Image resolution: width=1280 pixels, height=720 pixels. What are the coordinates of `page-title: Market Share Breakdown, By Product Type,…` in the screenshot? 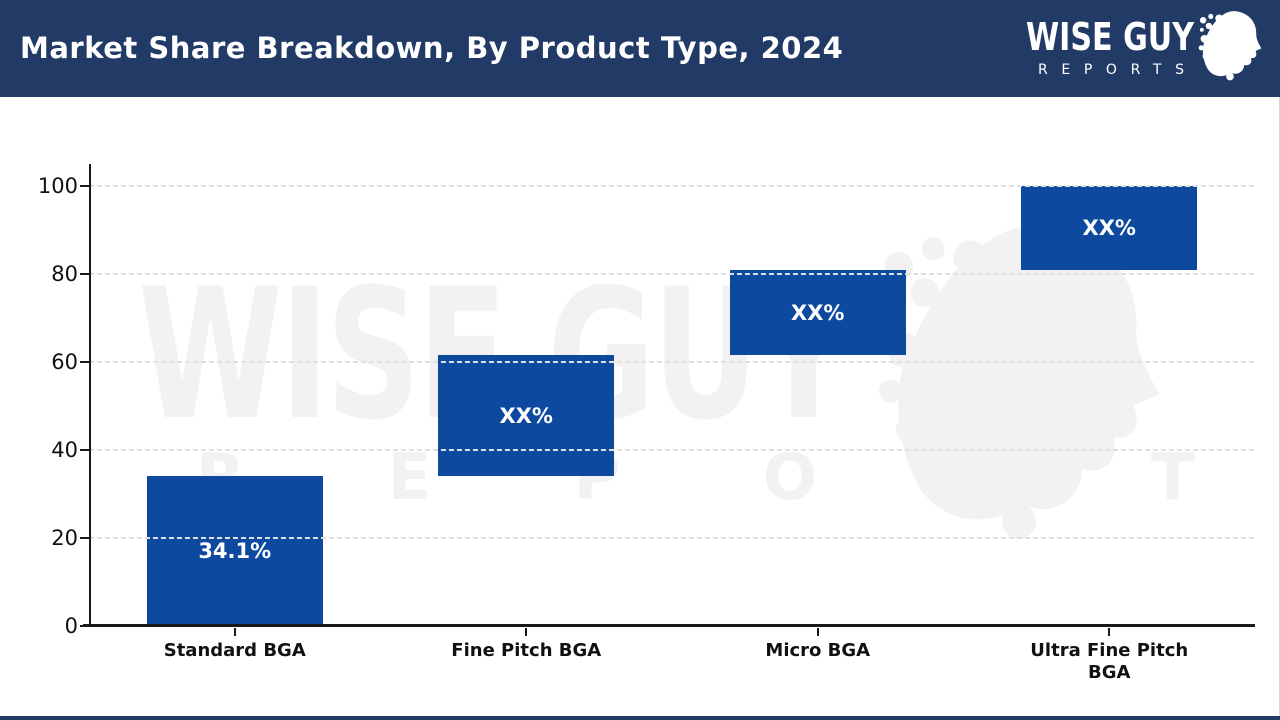 It's located at (432, 48).